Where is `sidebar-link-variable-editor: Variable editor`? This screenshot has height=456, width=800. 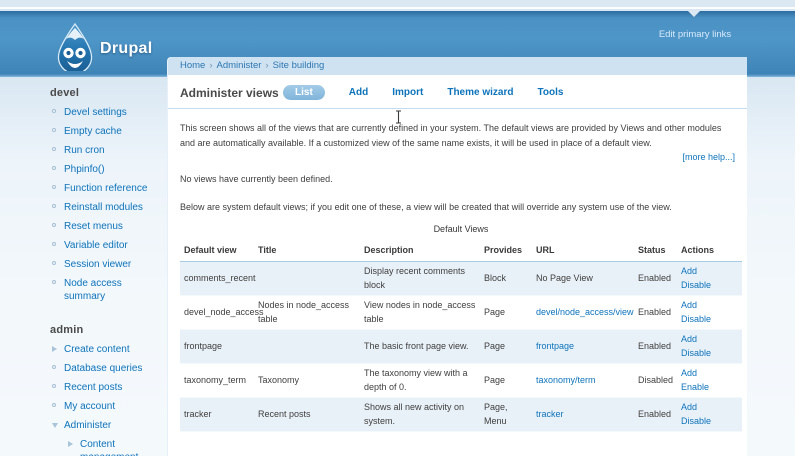 sidebar-link-variable-editor: Variable editor is located at coordinates (96, 245).